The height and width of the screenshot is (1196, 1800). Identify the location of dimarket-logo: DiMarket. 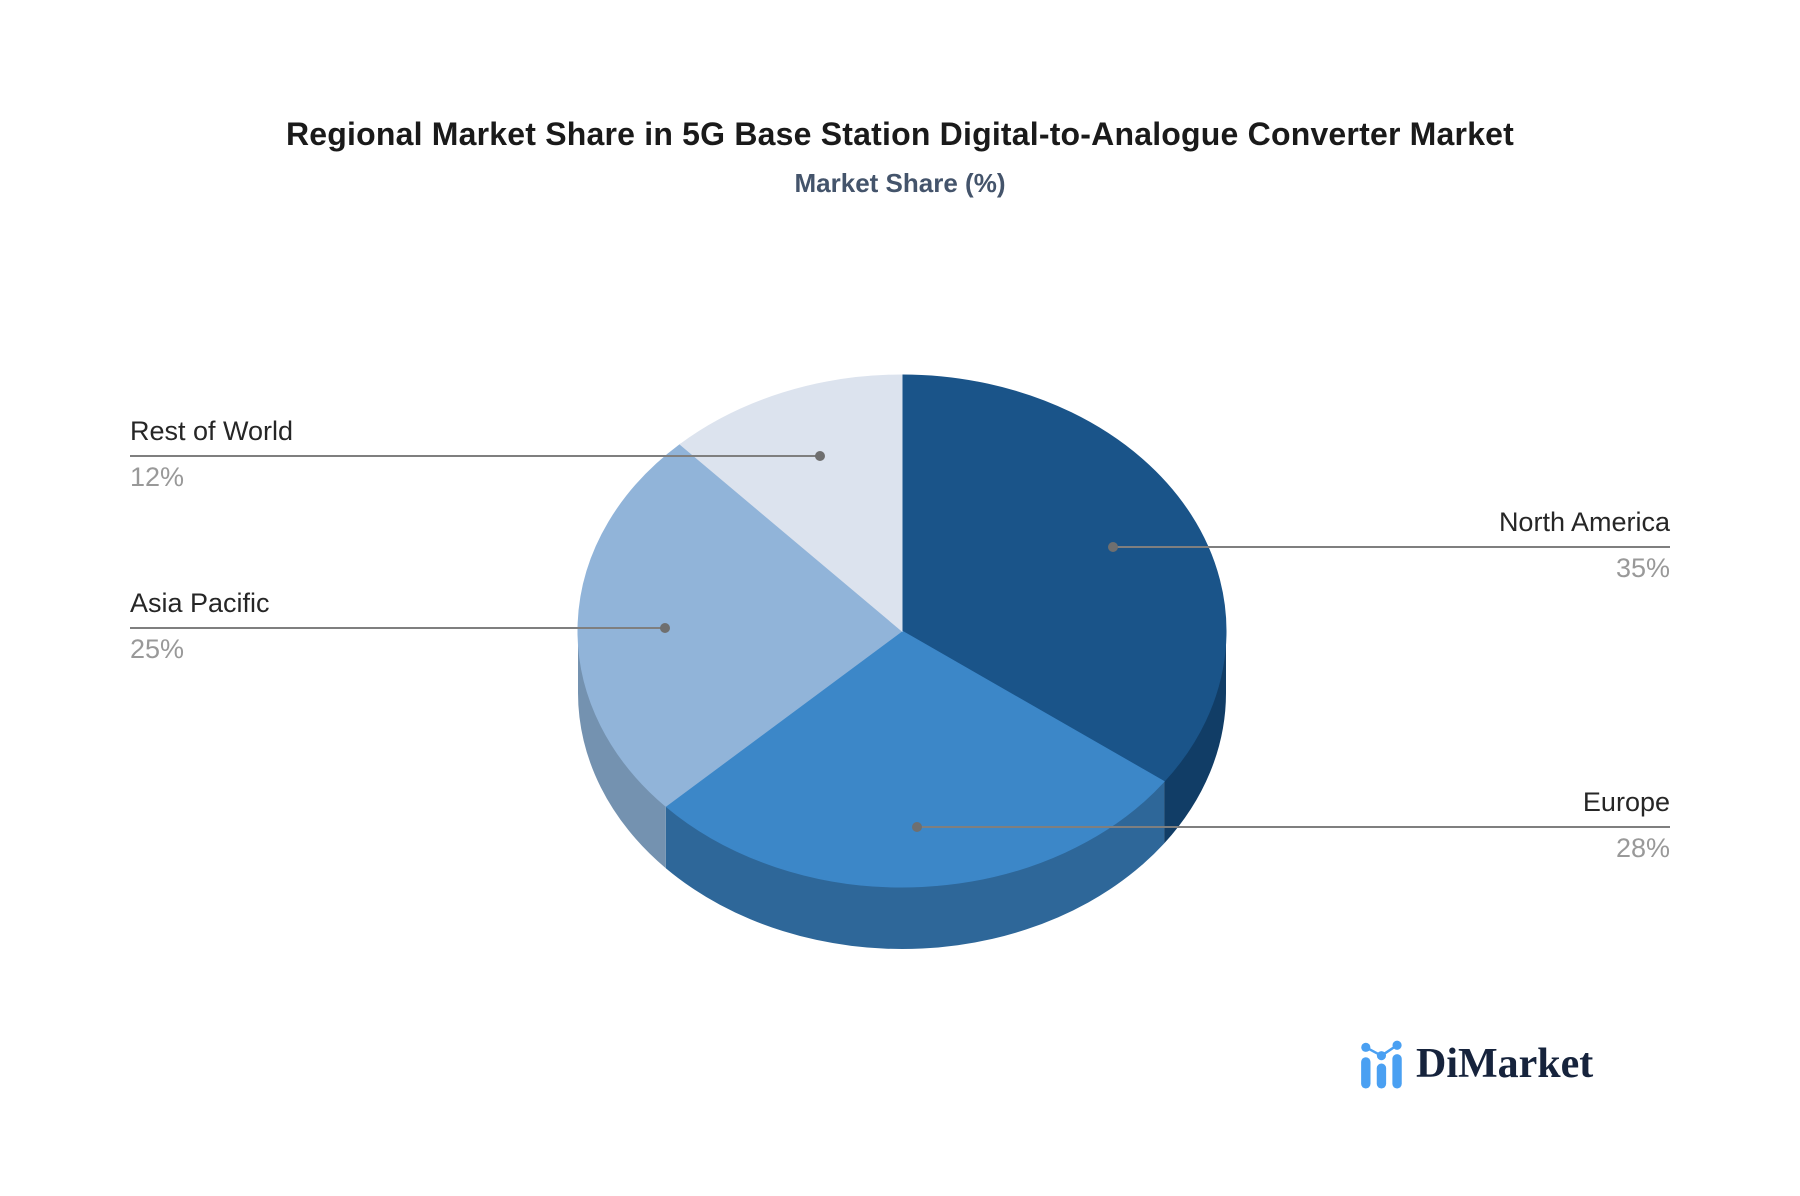
(1475, 1064).